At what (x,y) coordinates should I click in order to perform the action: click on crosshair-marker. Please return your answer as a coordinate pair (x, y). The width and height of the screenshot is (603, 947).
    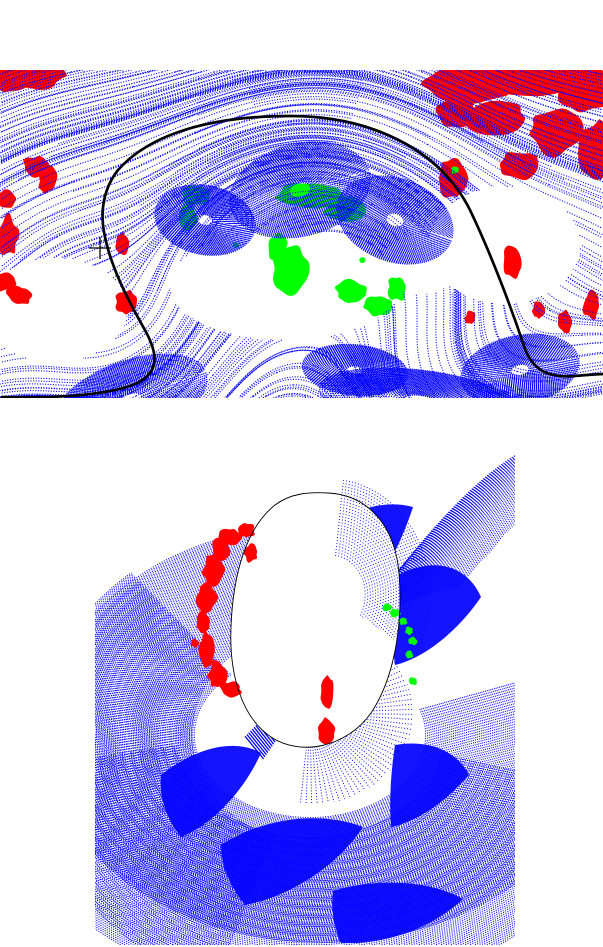
    Looking at the image, I should click on (100, 248).